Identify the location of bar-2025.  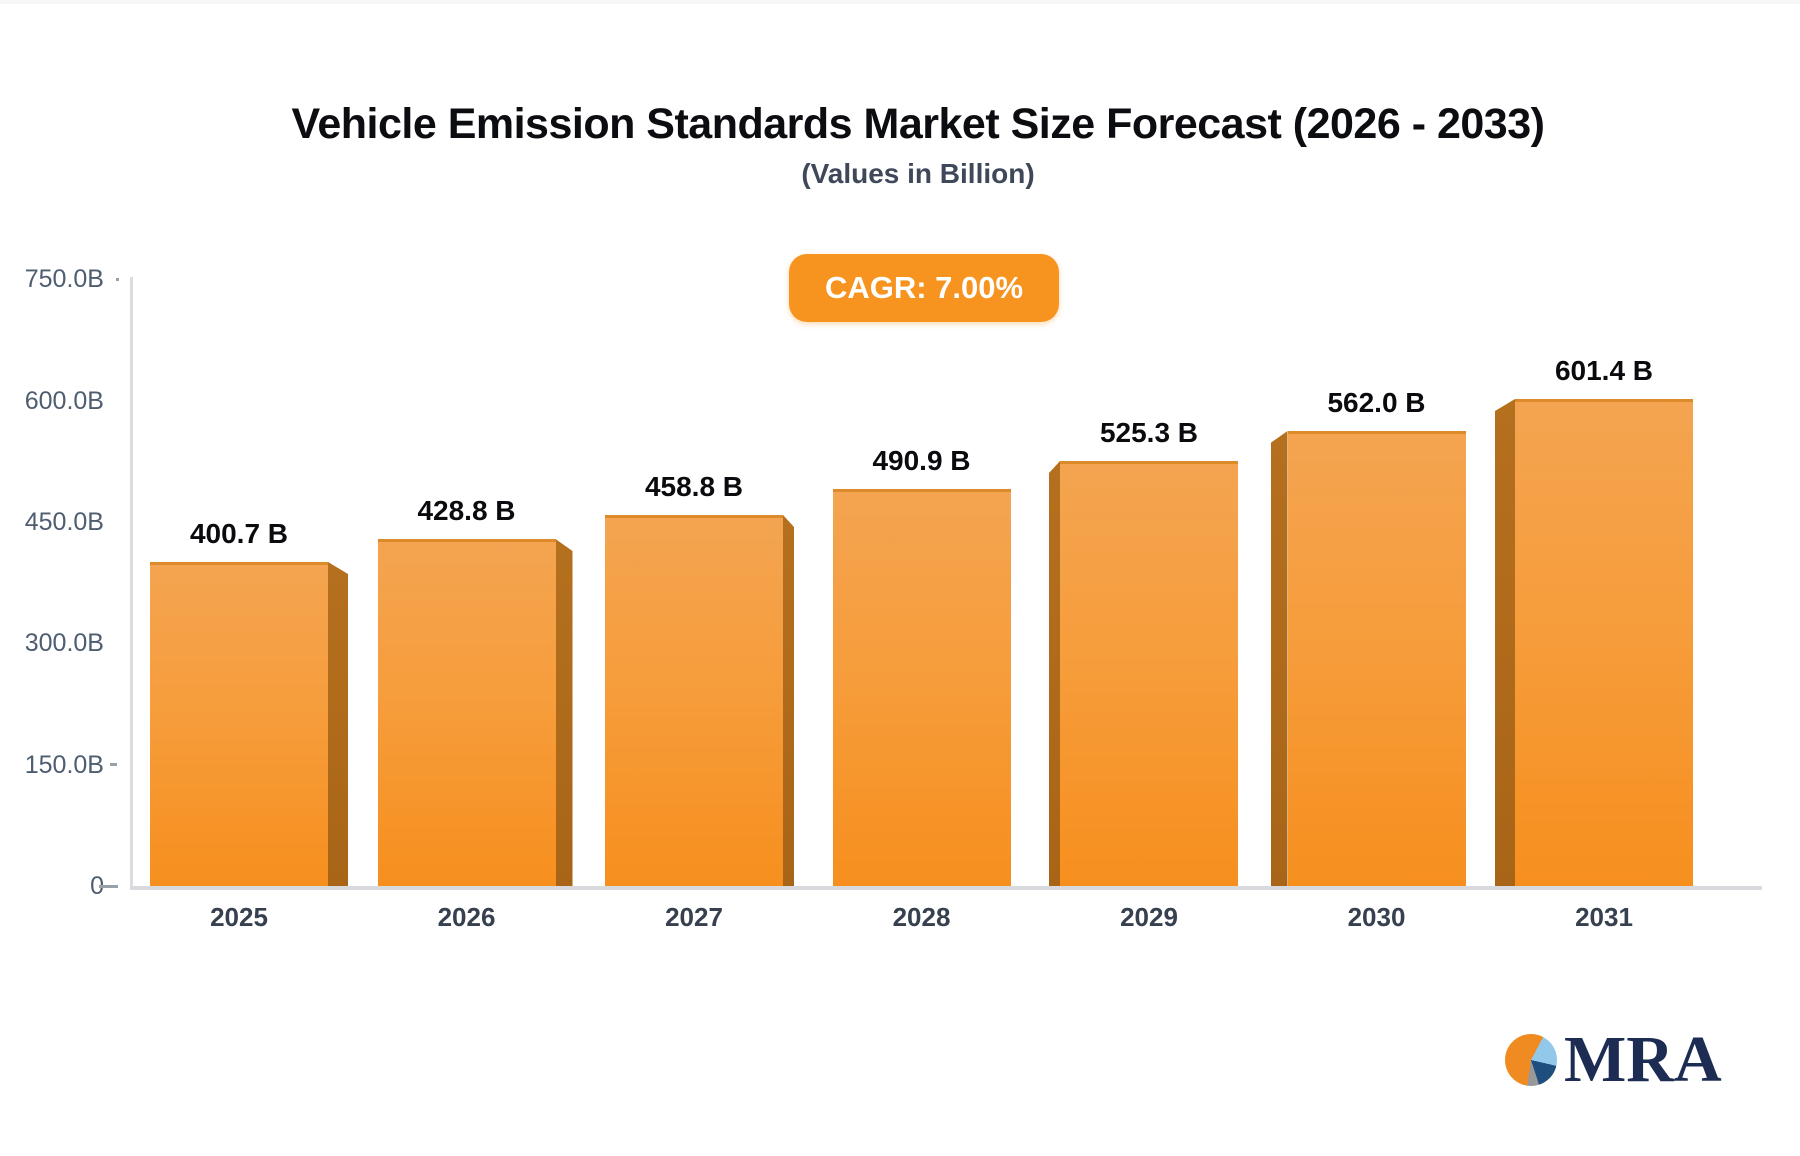
(239, 724).